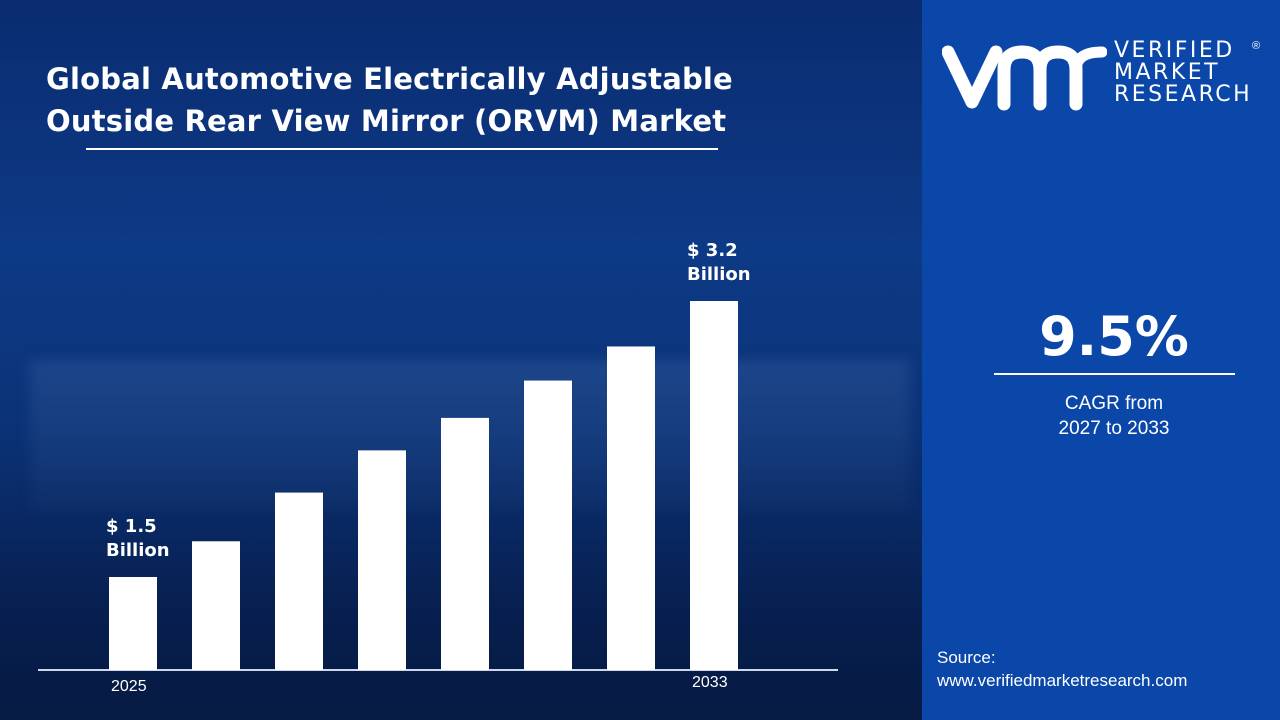 This screenshot has width=1280, height=720. I want to click on x-tick-label: 2025, so click(129, 686).